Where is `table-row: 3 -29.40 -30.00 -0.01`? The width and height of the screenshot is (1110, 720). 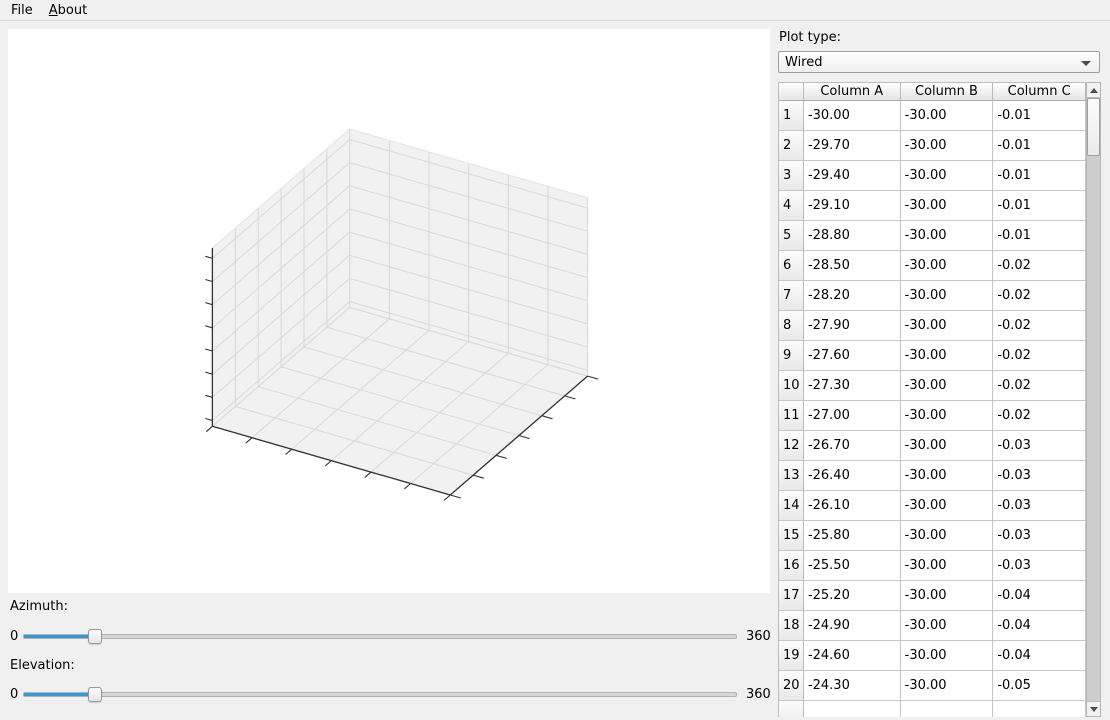
table-row: 3 -29.40 -30.00 -0.01 is located at coordinates (932, 176).